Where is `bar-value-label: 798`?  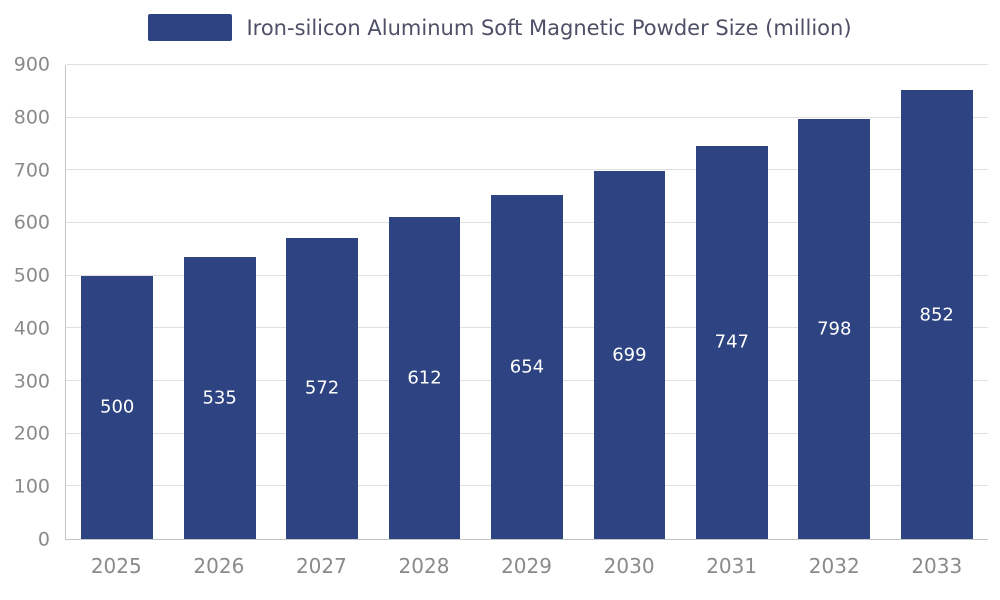
bar-value-label: 798 is located at coordinates (834, 329).